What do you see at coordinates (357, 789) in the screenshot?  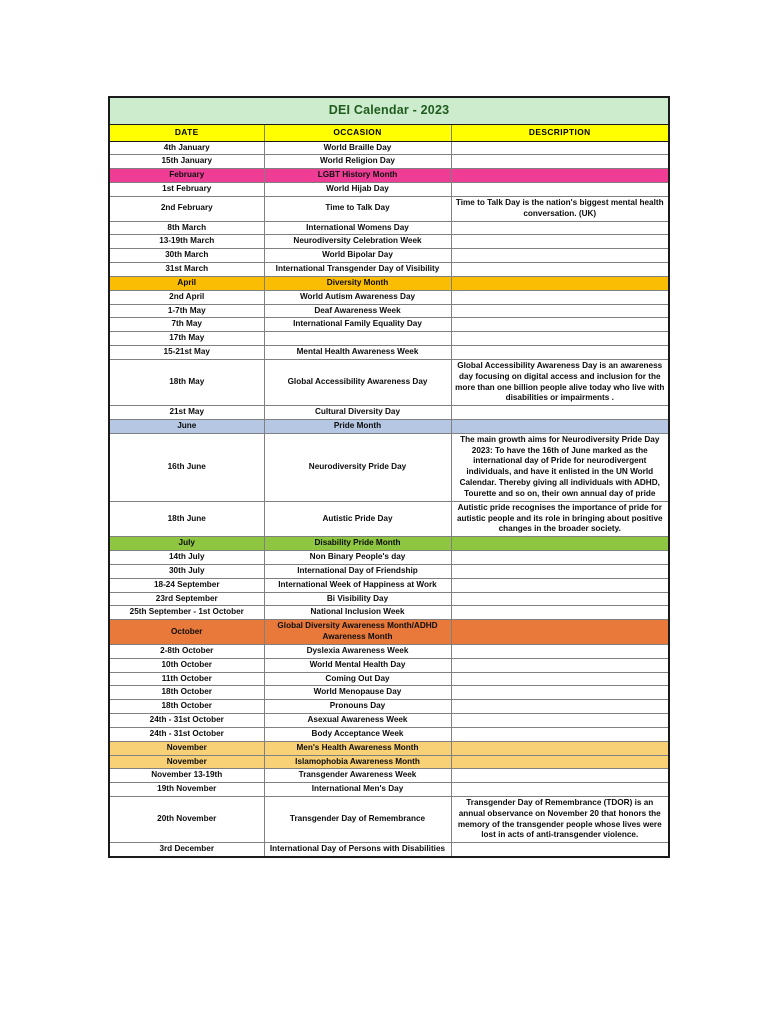 I see `cell-occasion: International Men's Day` at bounding box center [357, 789].